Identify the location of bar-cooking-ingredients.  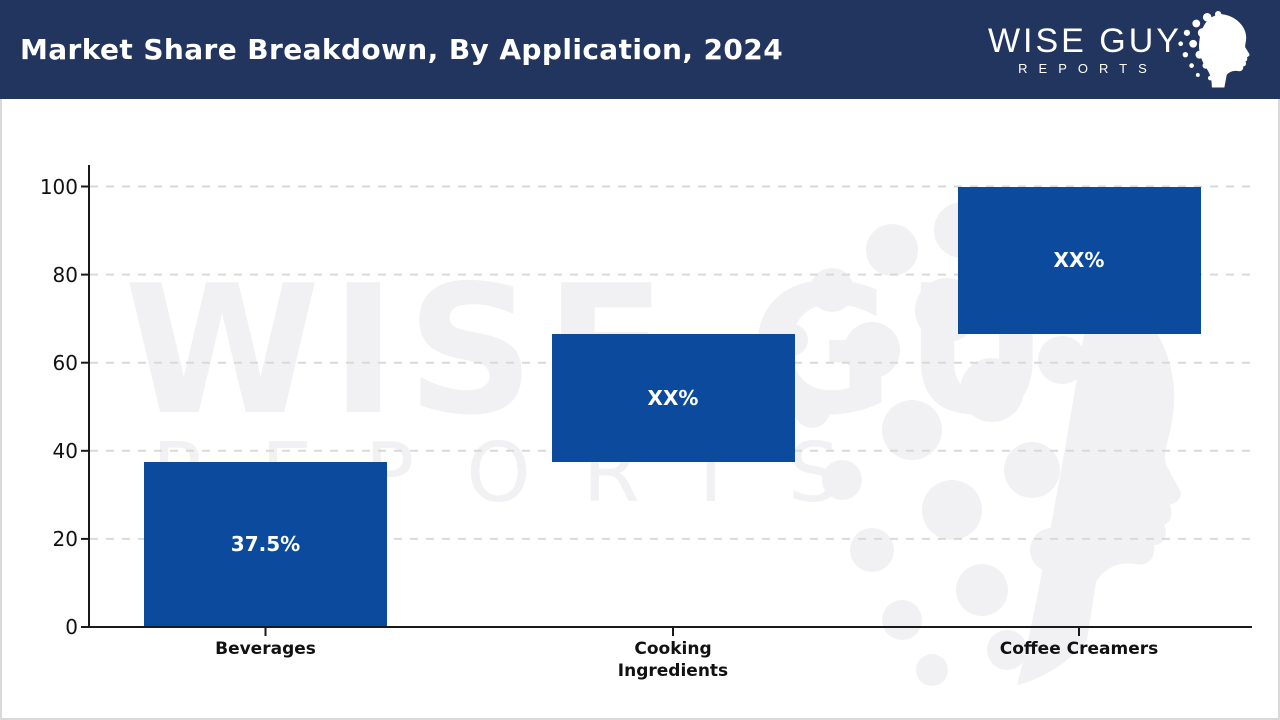
(673, 397).